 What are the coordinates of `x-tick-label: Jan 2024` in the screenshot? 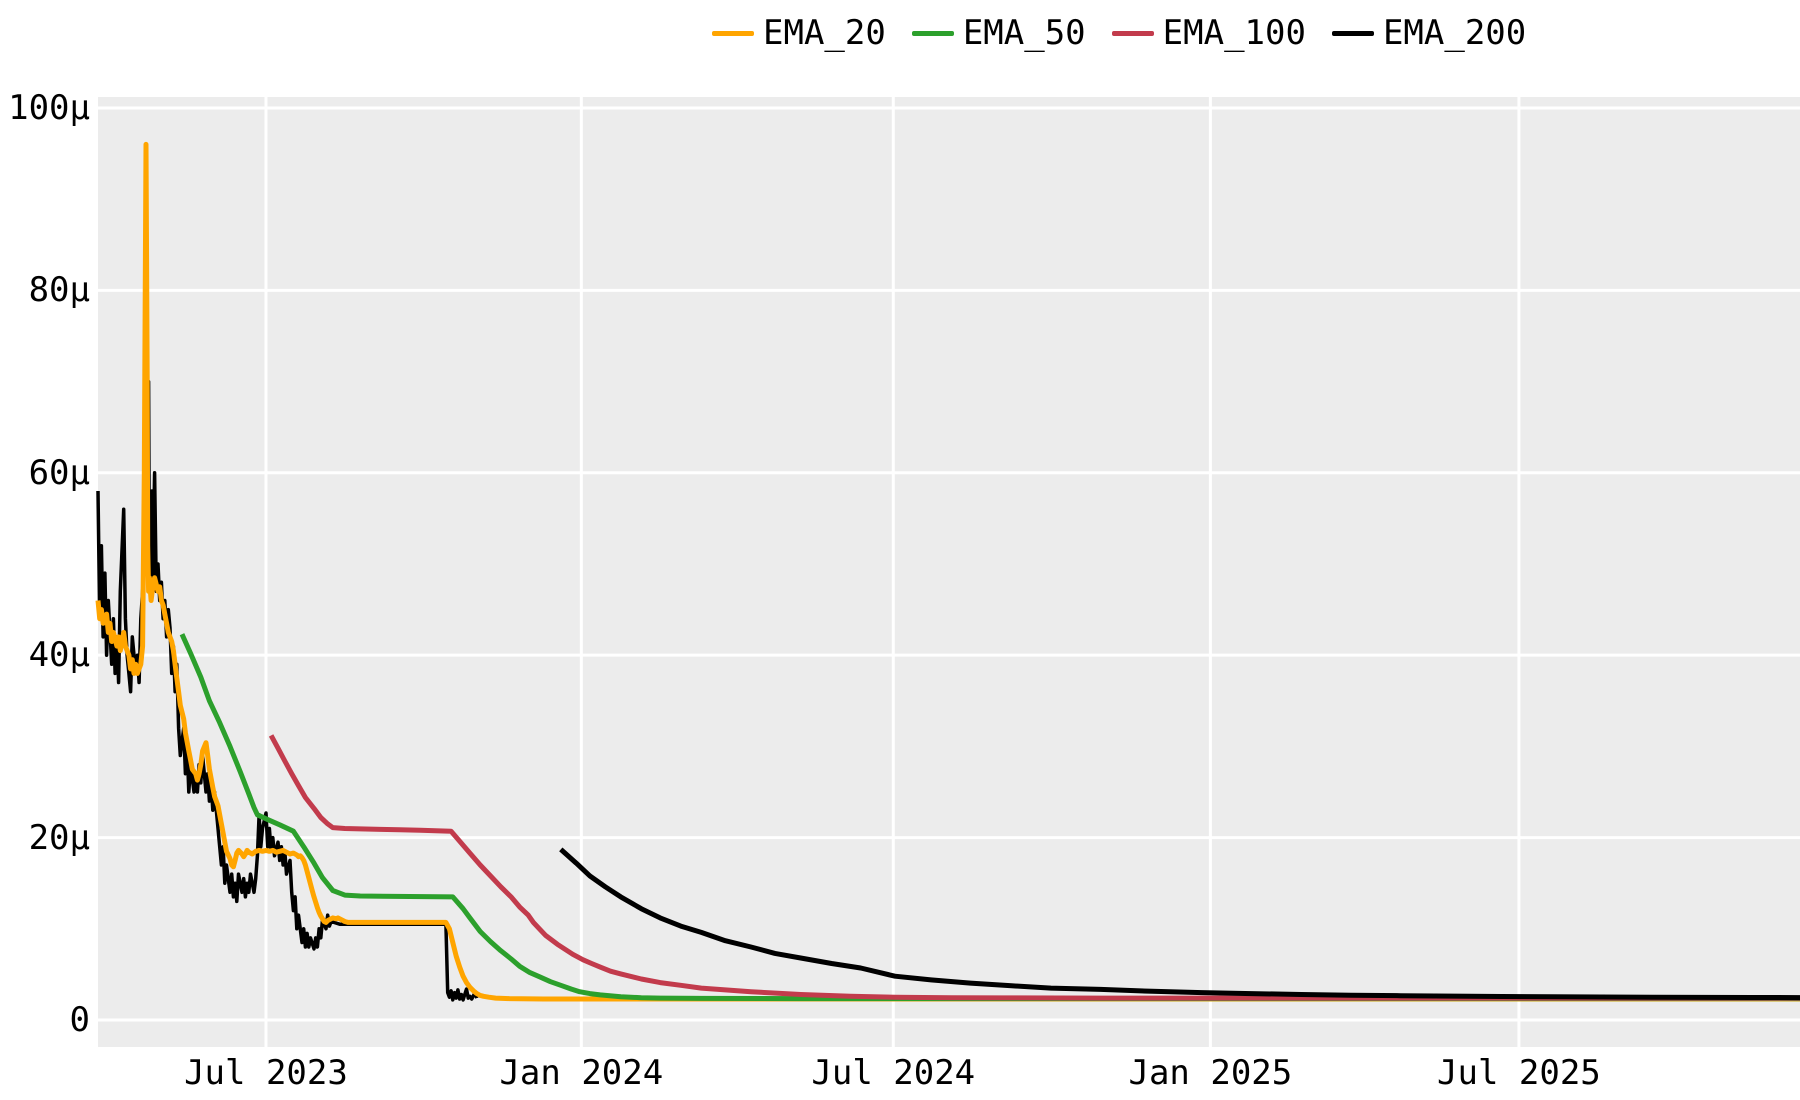 It's located at (581, 1073).